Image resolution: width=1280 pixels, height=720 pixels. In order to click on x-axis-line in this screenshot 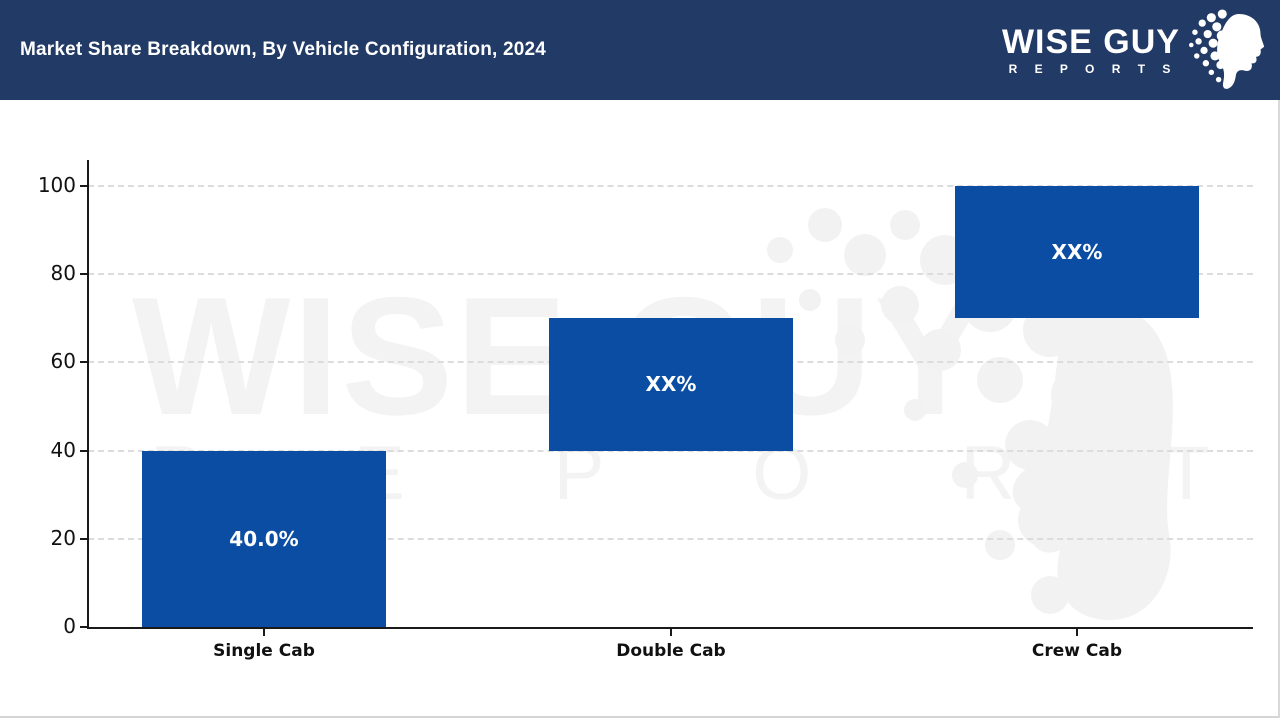, I will do `click(670, 628)`.